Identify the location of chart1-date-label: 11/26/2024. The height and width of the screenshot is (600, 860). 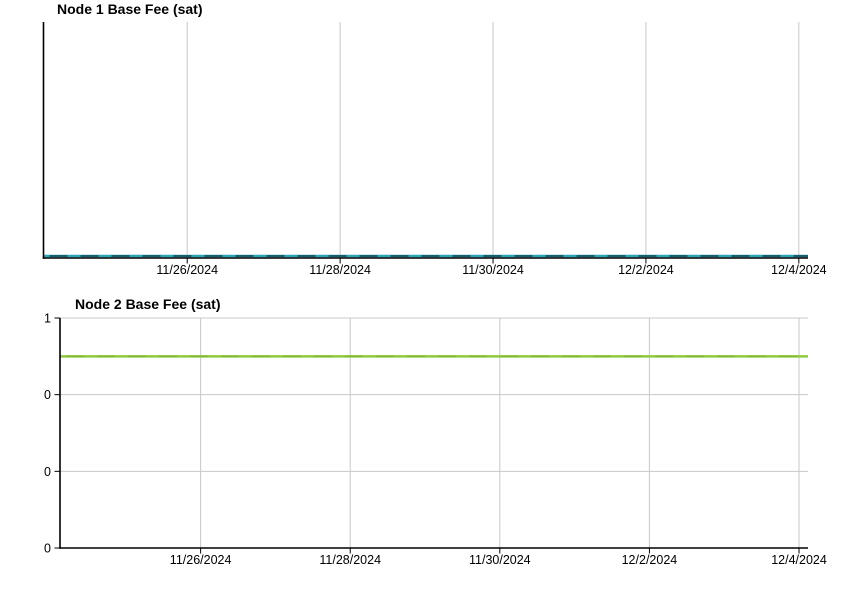
(187, 270).